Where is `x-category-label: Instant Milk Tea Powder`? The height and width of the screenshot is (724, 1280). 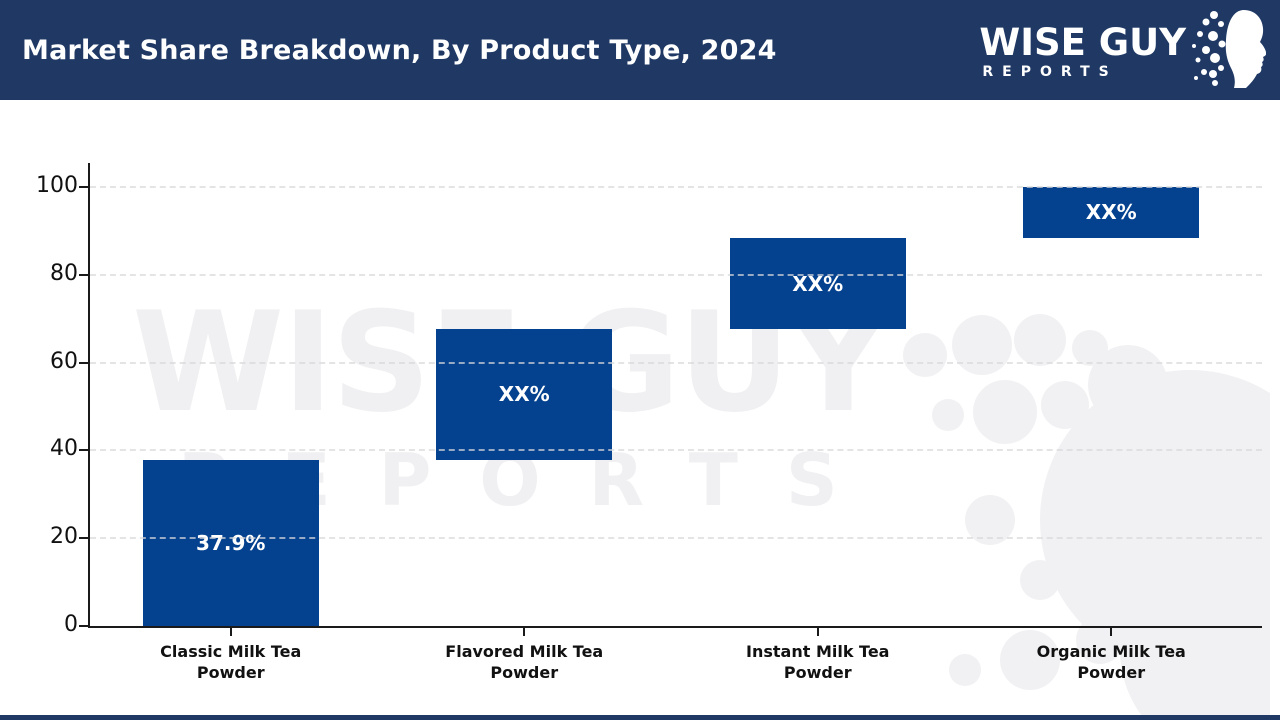
x-category-label: Instant Milk Tea Powder is located at coordinates (818, 662).